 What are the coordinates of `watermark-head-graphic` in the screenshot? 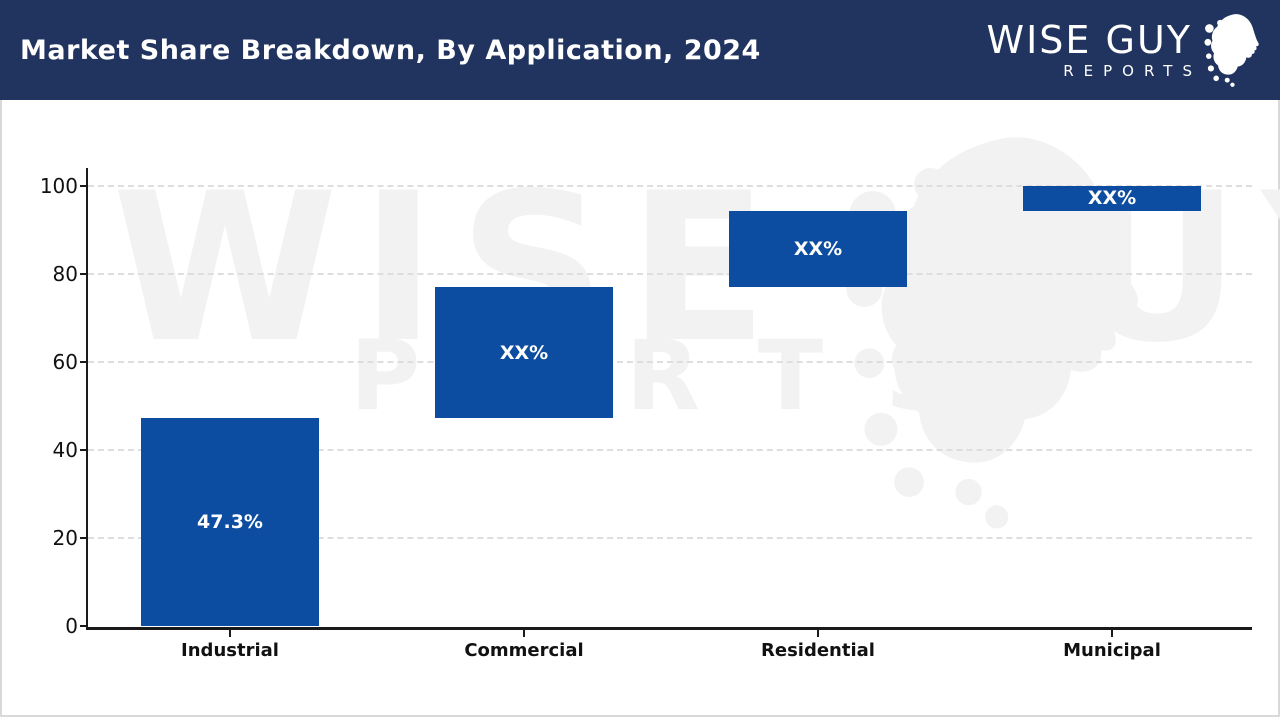 It's located at (992, 333).